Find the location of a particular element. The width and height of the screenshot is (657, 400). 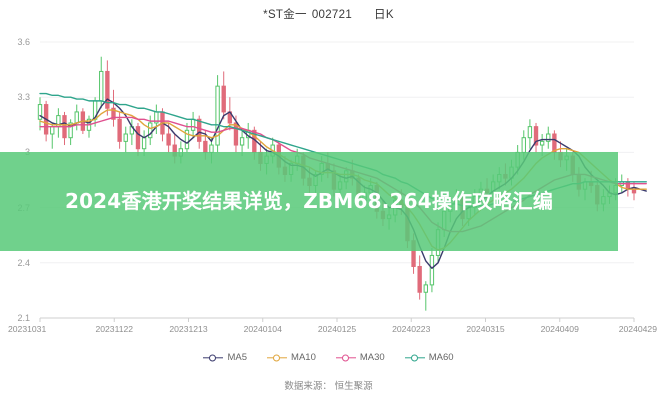

legend-item-ma30: MA30 is located at coordinates (360, 357).